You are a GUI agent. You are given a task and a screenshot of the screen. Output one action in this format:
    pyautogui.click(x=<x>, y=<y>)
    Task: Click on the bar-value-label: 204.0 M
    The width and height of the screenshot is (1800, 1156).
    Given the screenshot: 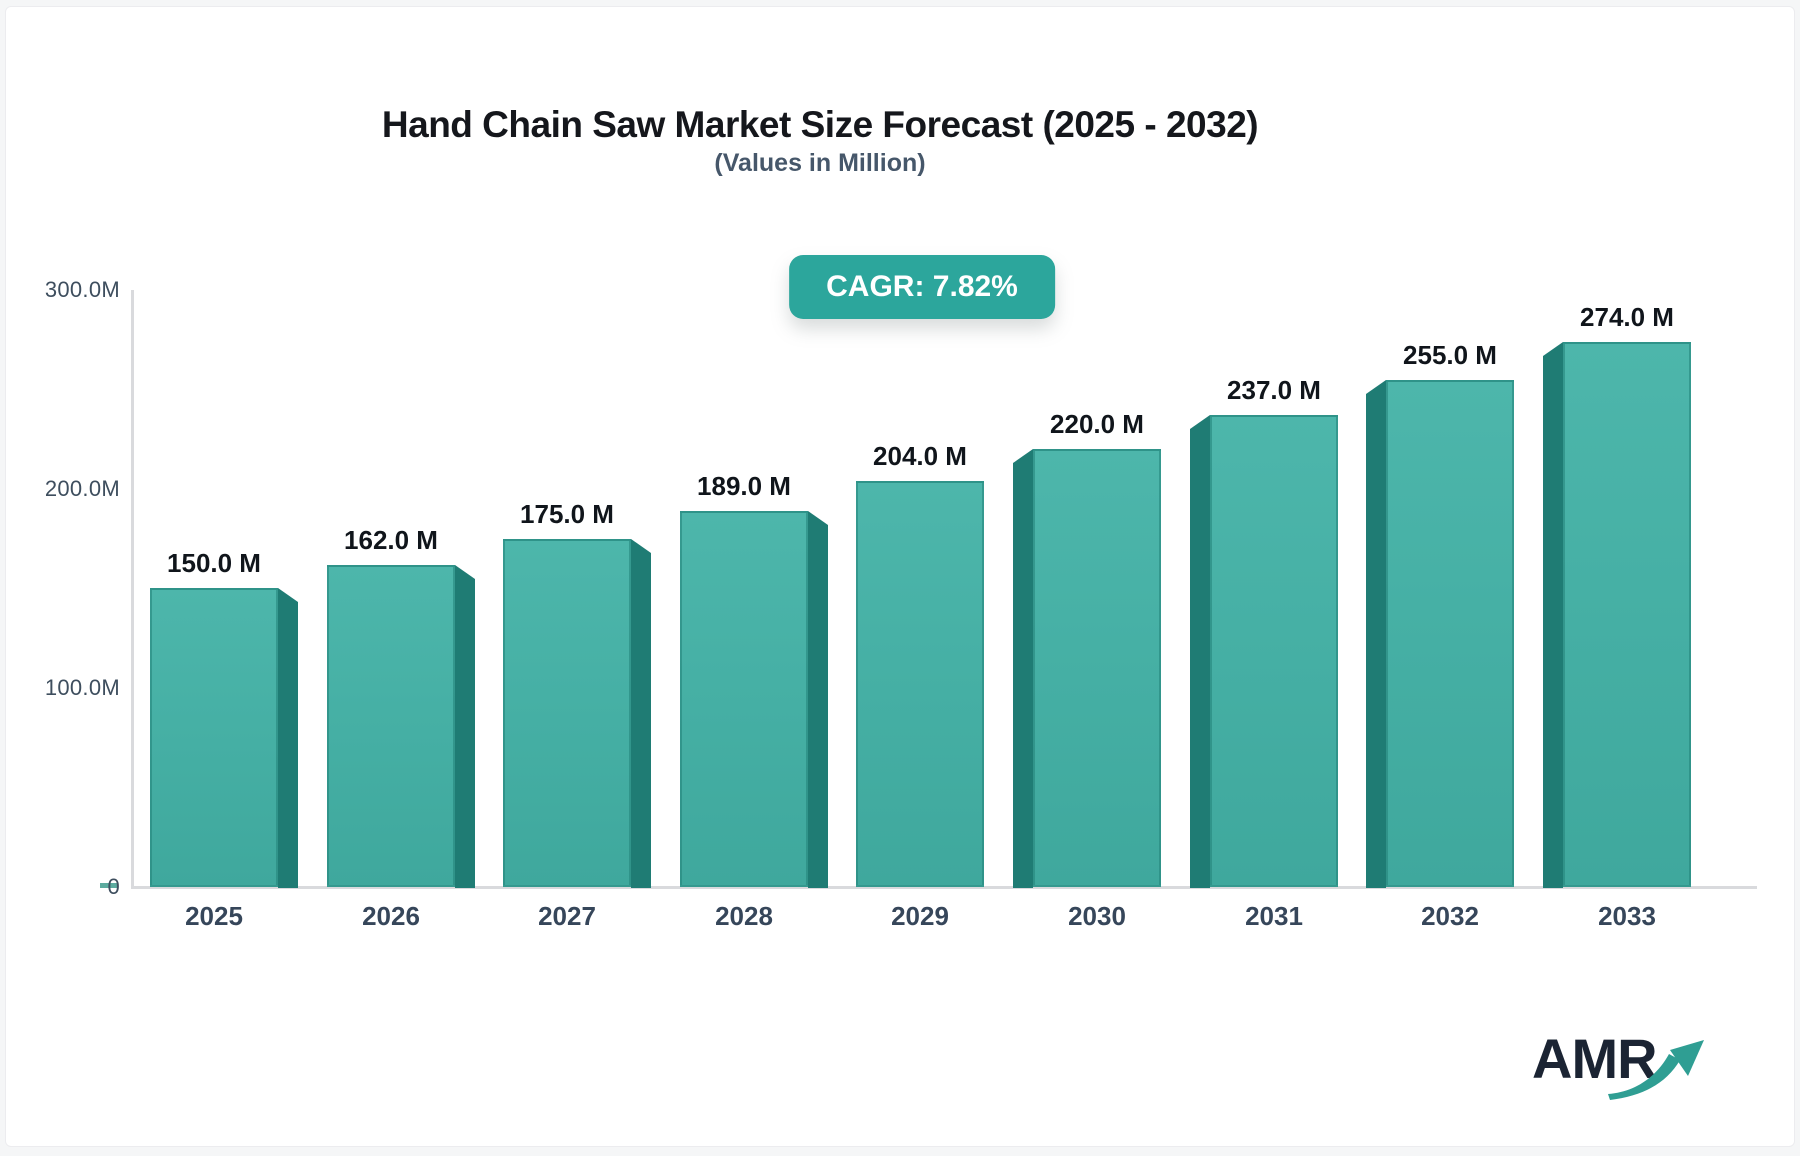 What is the action you would take?
    pyautogui.click(x=920, y=456)
    